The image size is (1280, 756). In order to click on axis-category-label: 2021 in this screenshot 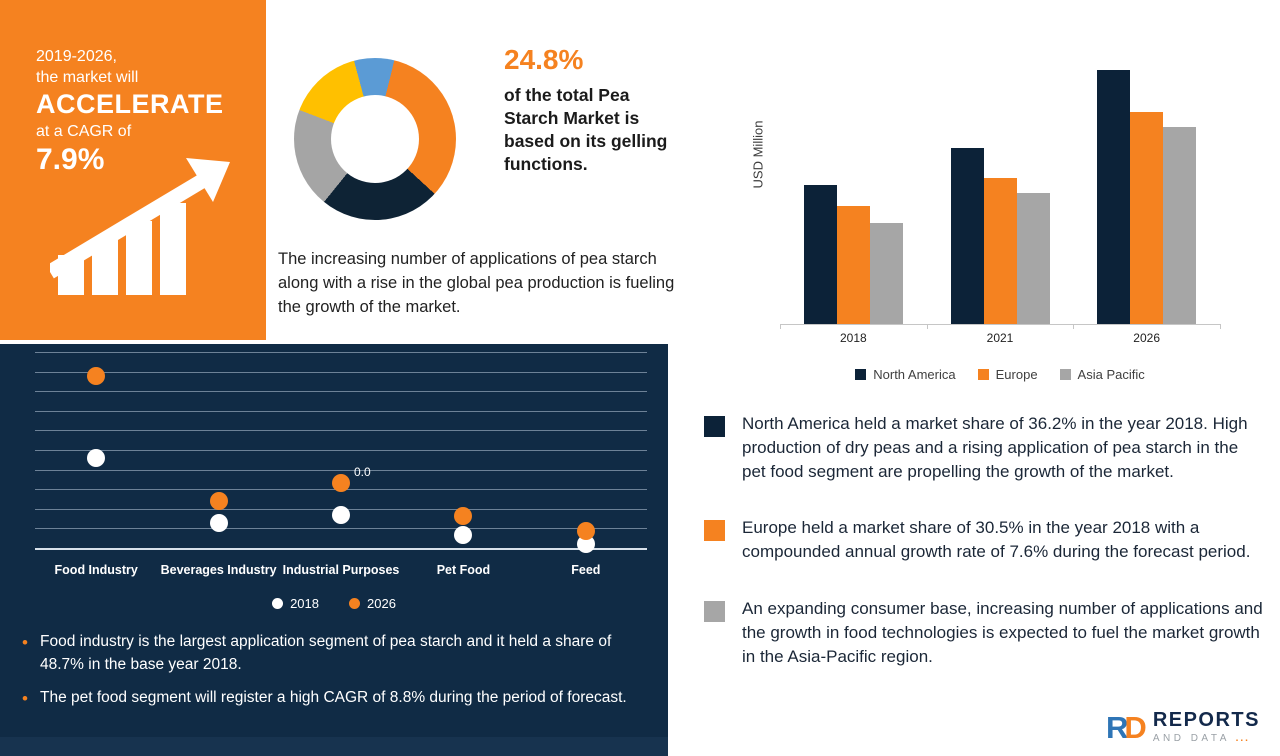, I will do `click(1000, 338)`.